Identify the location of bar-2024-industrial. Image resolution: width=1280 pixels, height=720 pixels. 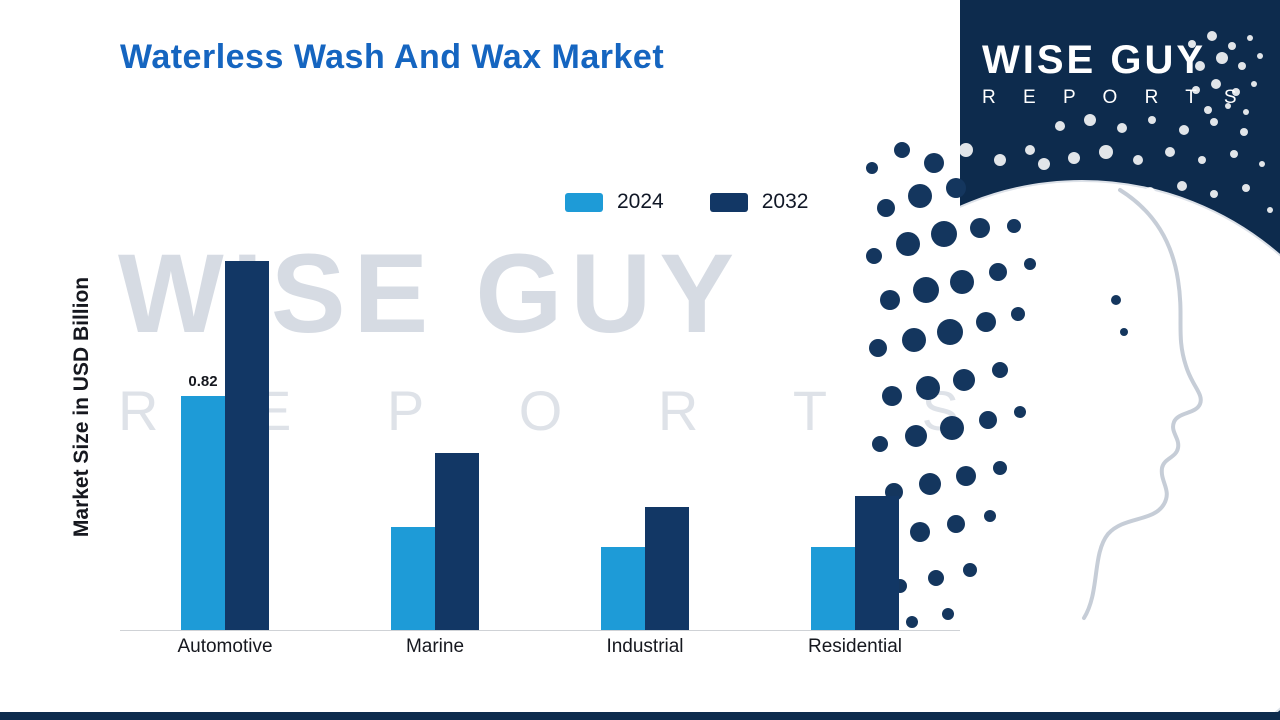
(623, 588).